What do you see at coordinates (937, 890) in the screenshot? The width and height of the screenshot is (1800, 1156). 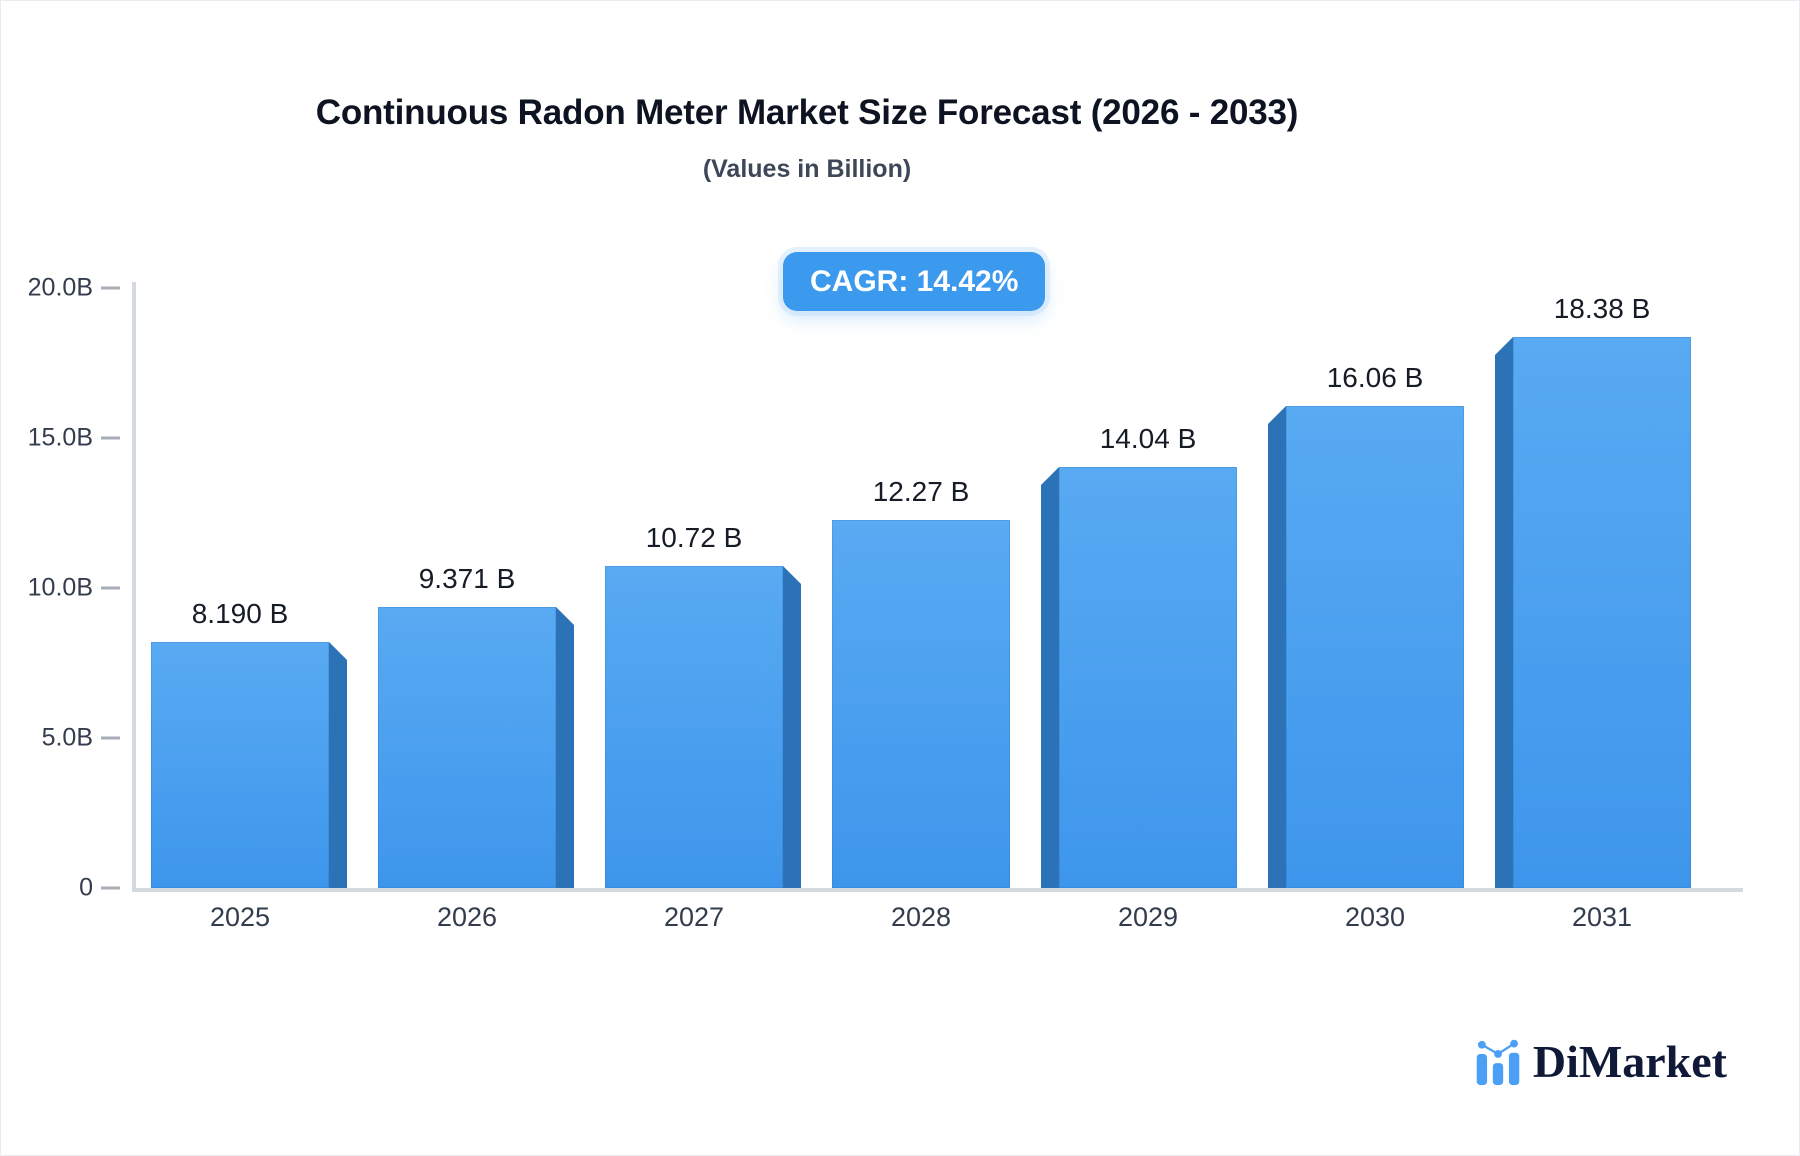 I see `x-axis-line` at bounding box center [937, 890].